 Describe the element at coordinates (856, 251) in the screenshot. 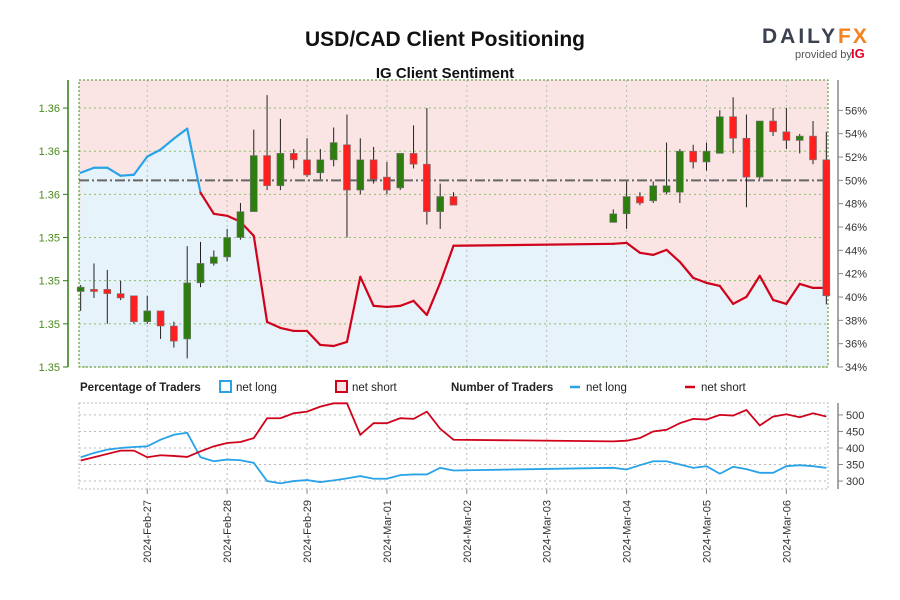

I see `pct-tick-label: 44%` at that location.